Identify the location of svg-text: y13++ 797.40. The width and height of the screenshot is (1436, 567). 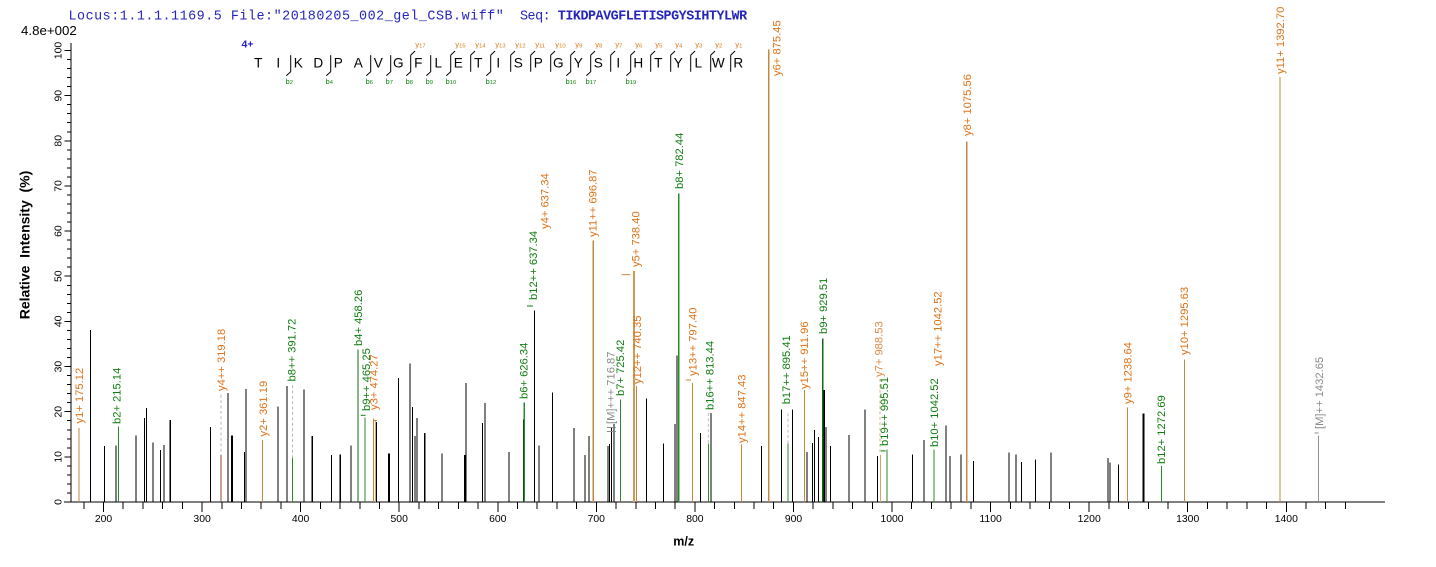
(693, 342).